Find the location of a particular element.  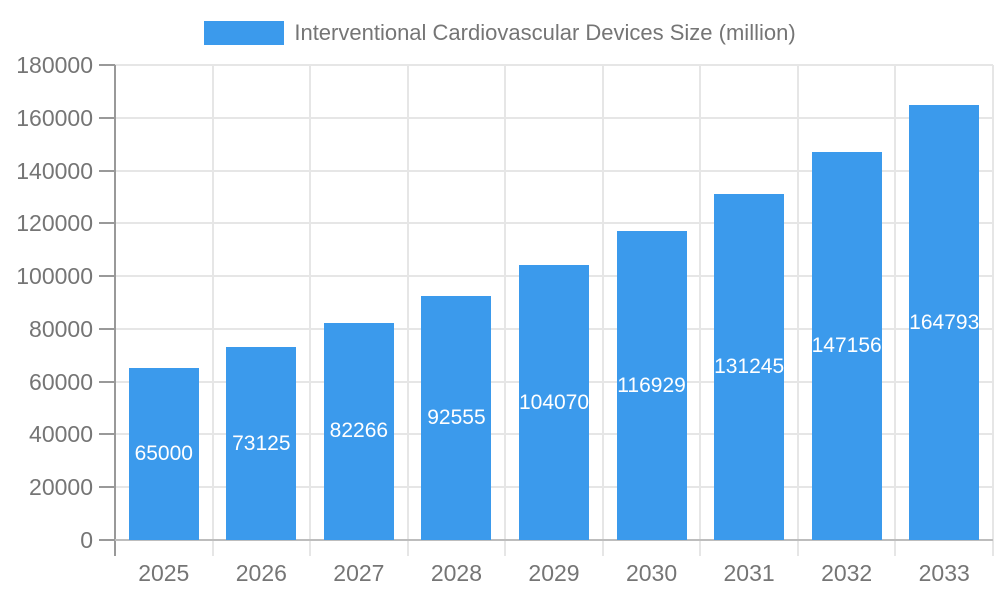

legend-swatch-icon is located at coordinates (244, 33).